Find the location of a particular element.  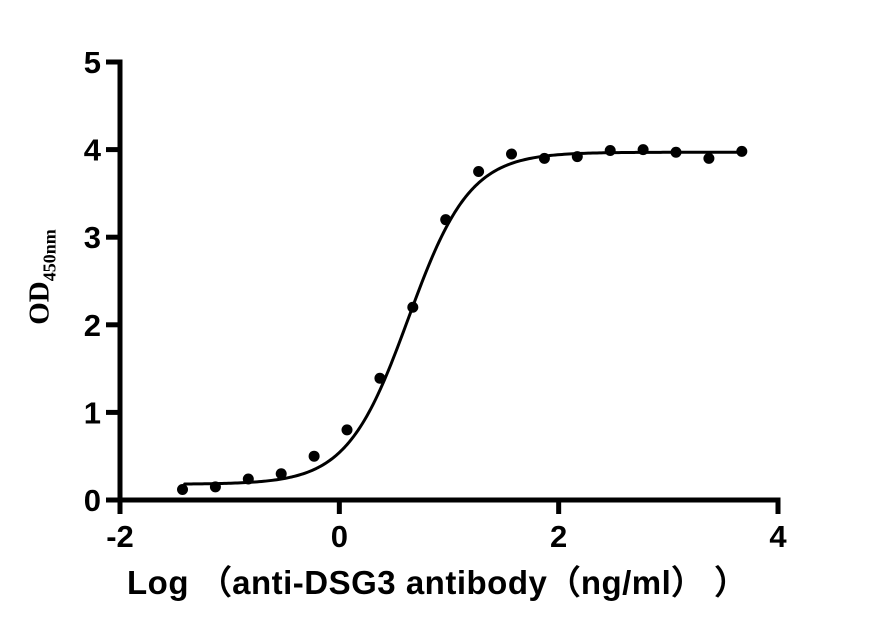

x-tick-label: -2 is located at coordinates (120, 536).